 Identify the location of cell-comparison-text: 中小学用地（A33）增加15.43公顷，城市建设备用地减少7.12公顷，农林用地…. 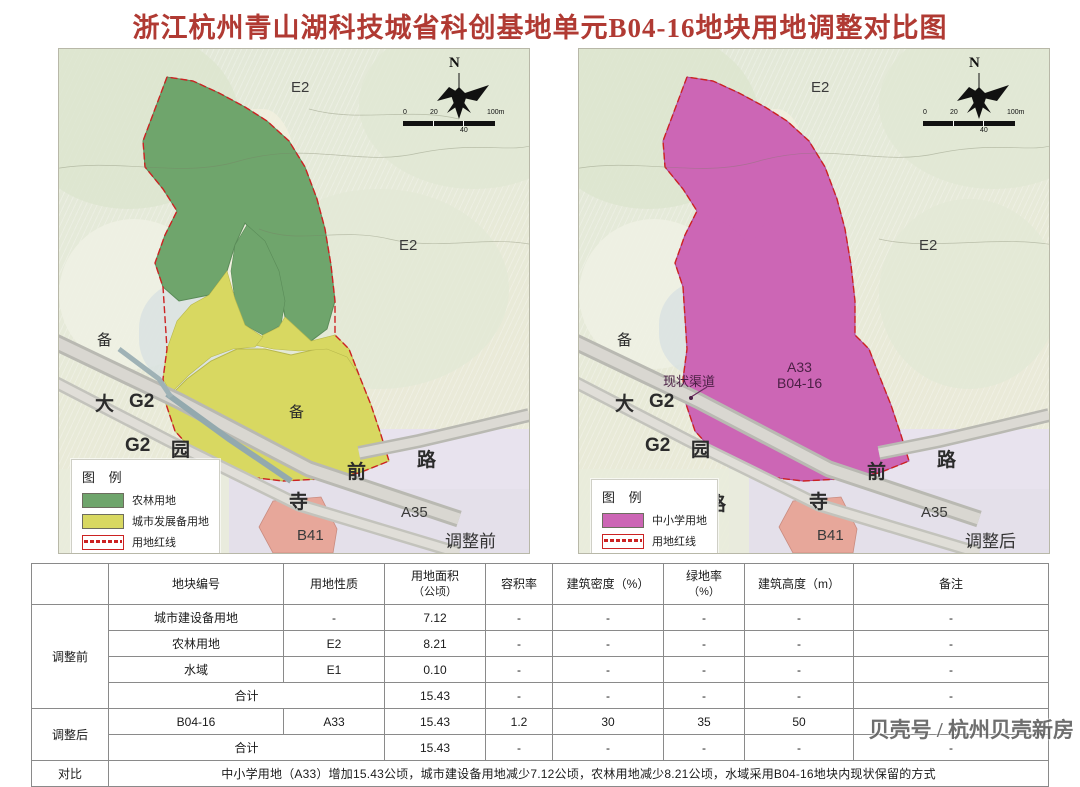
(578, 773).